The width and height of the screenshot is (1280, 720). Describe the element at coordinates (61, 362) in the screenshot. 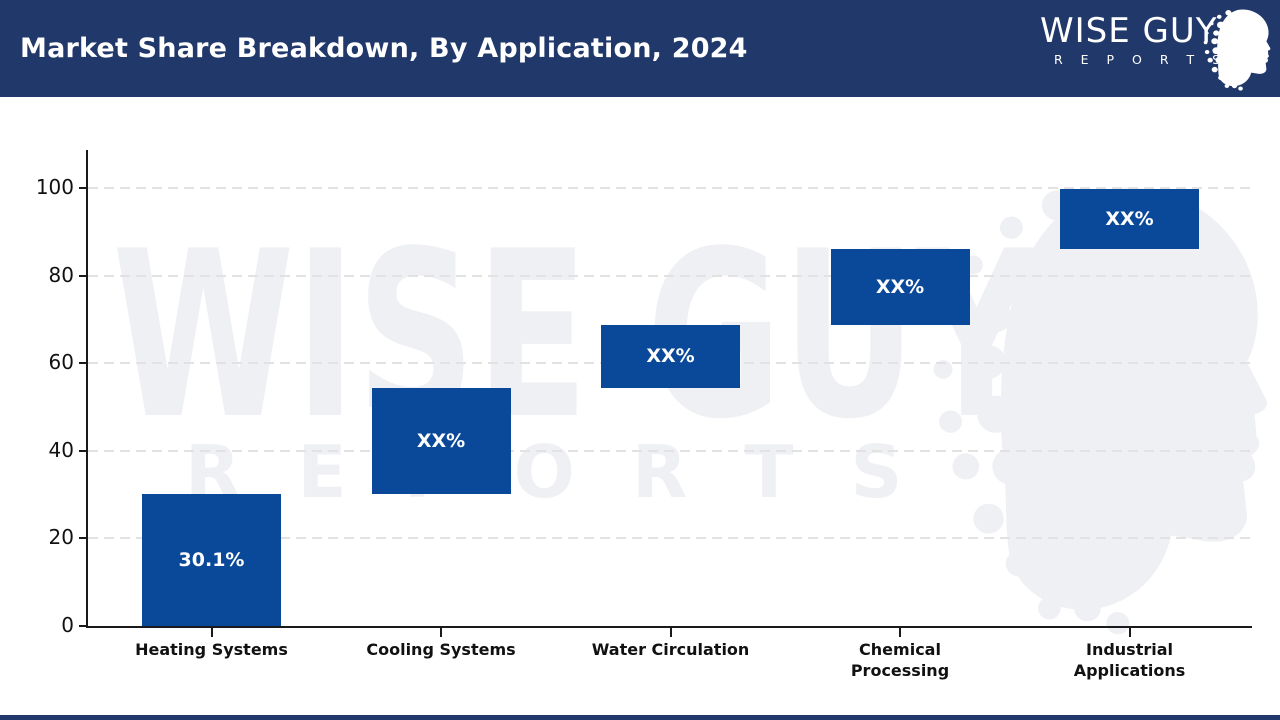

I see `y-axis-tick-label: 60` at that location.